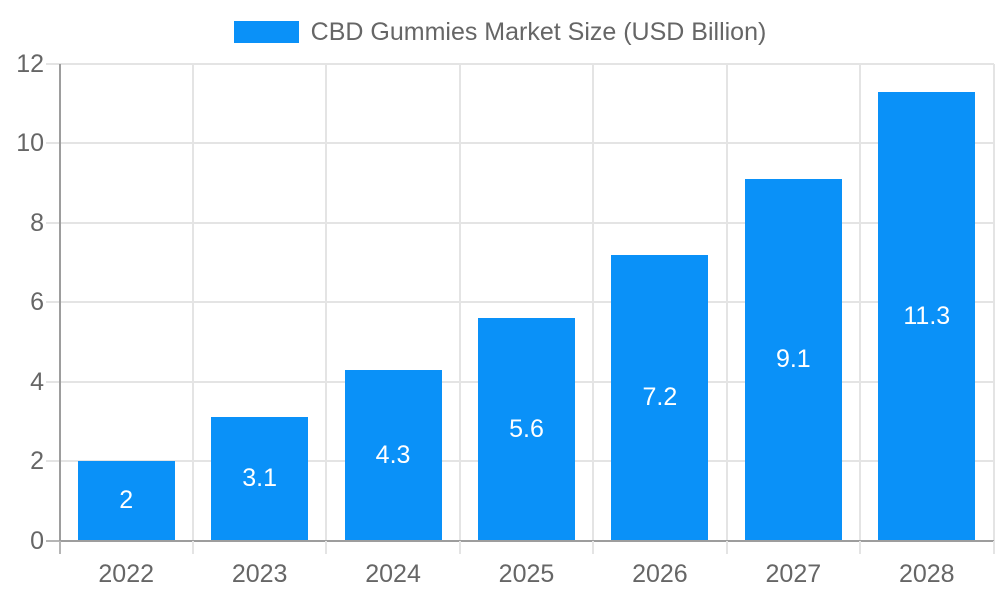  I want to click on bar-label: 2, so click(126, 500).